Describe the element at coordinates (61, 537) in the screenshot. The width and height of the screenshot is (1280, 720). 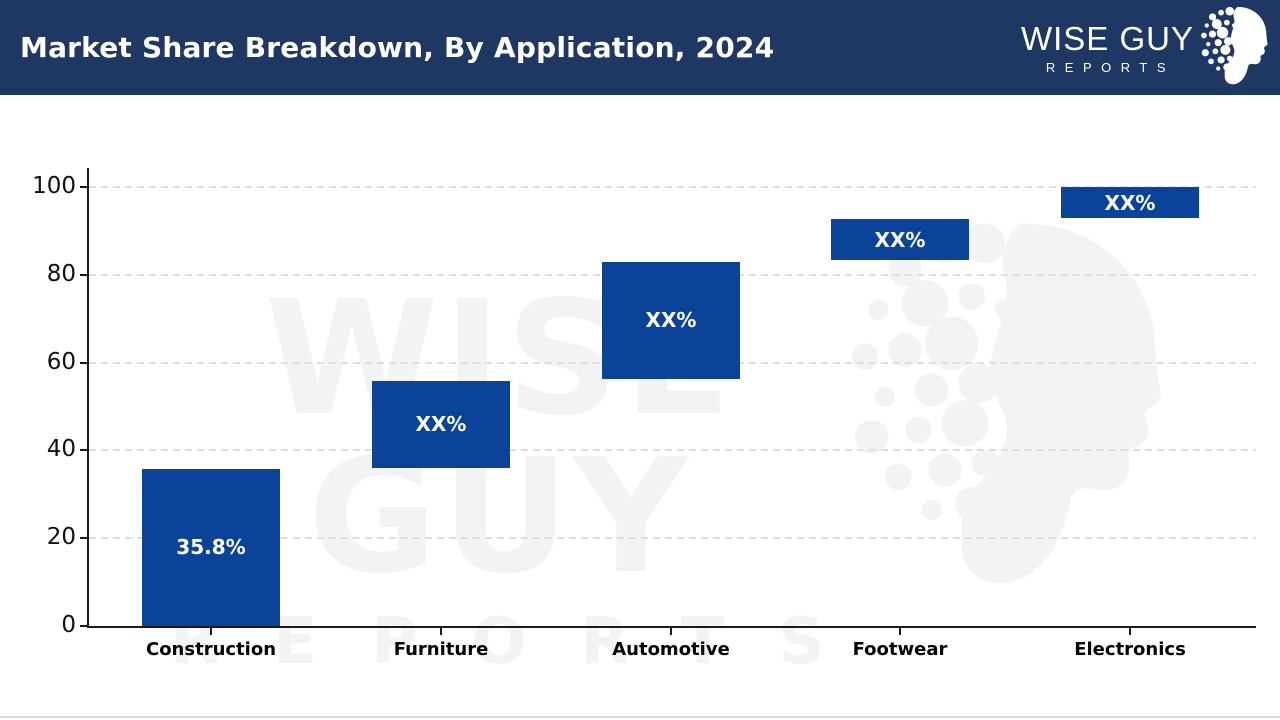
I see `y-tick-label-20: 20` at that location.